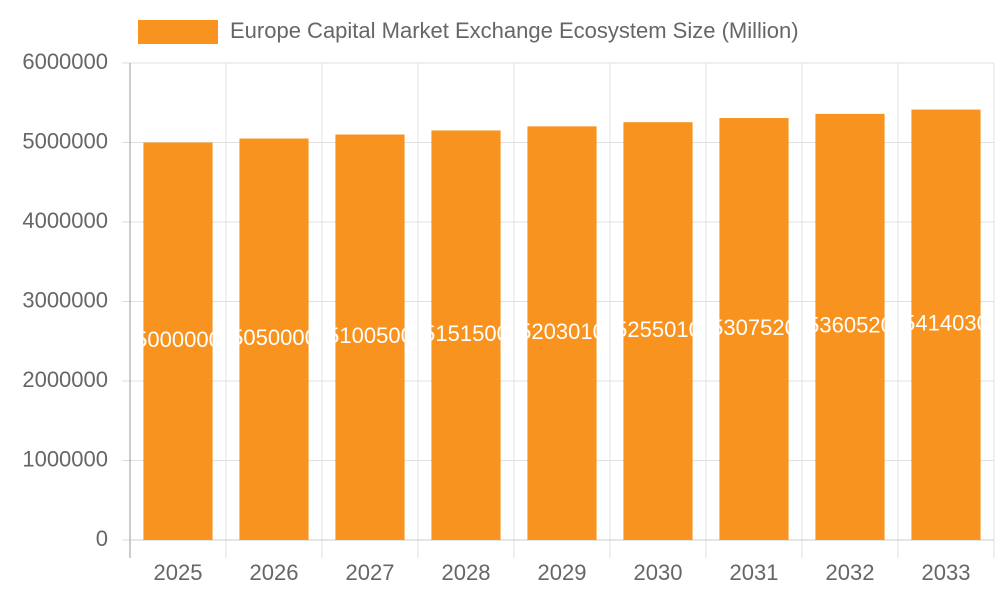 The height and width of the screenshot is (600, 1000). Describe the element at coordinates (102, 538) in the screenshot. I see `y-tick-label: 0` at that location.